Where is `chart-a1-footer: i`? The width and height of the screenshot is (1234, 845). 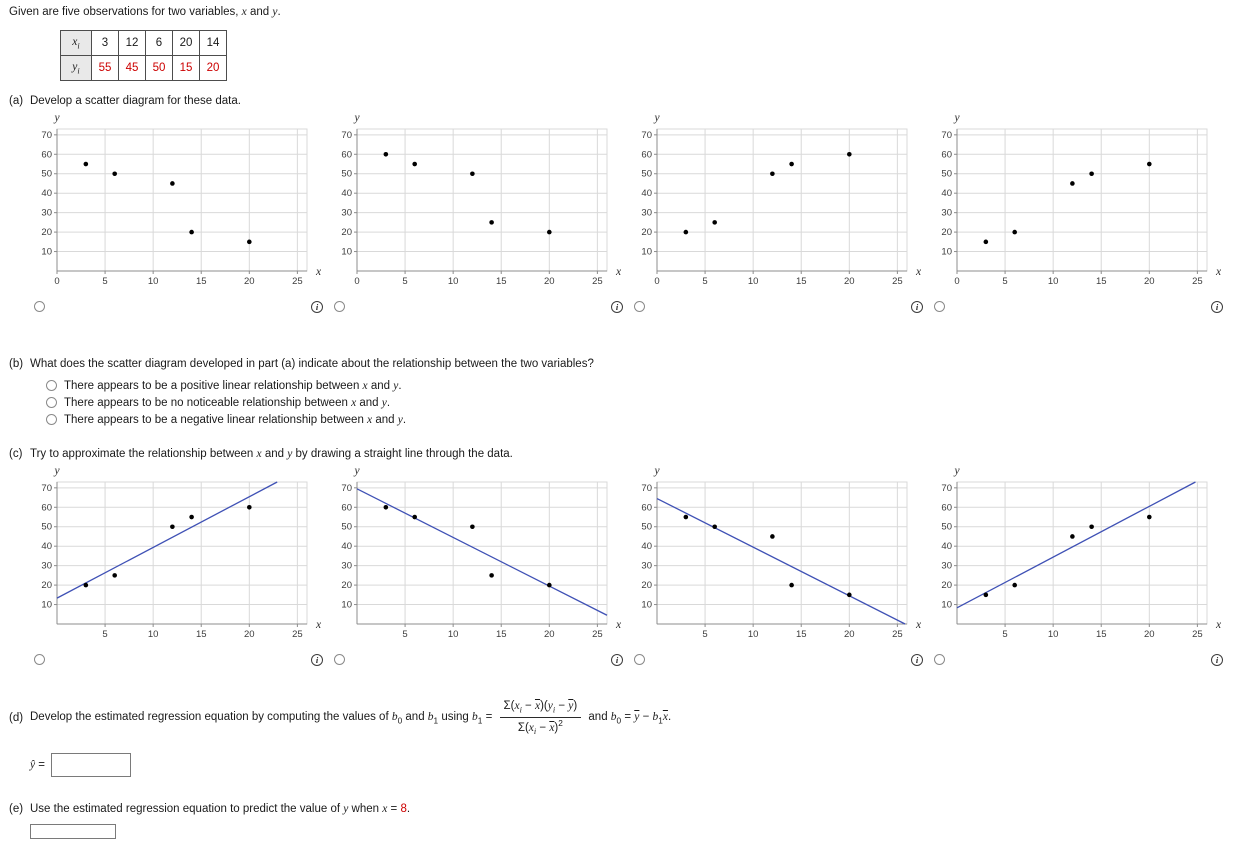 chart-a1-footer: i is located at coordinates (180, 305).